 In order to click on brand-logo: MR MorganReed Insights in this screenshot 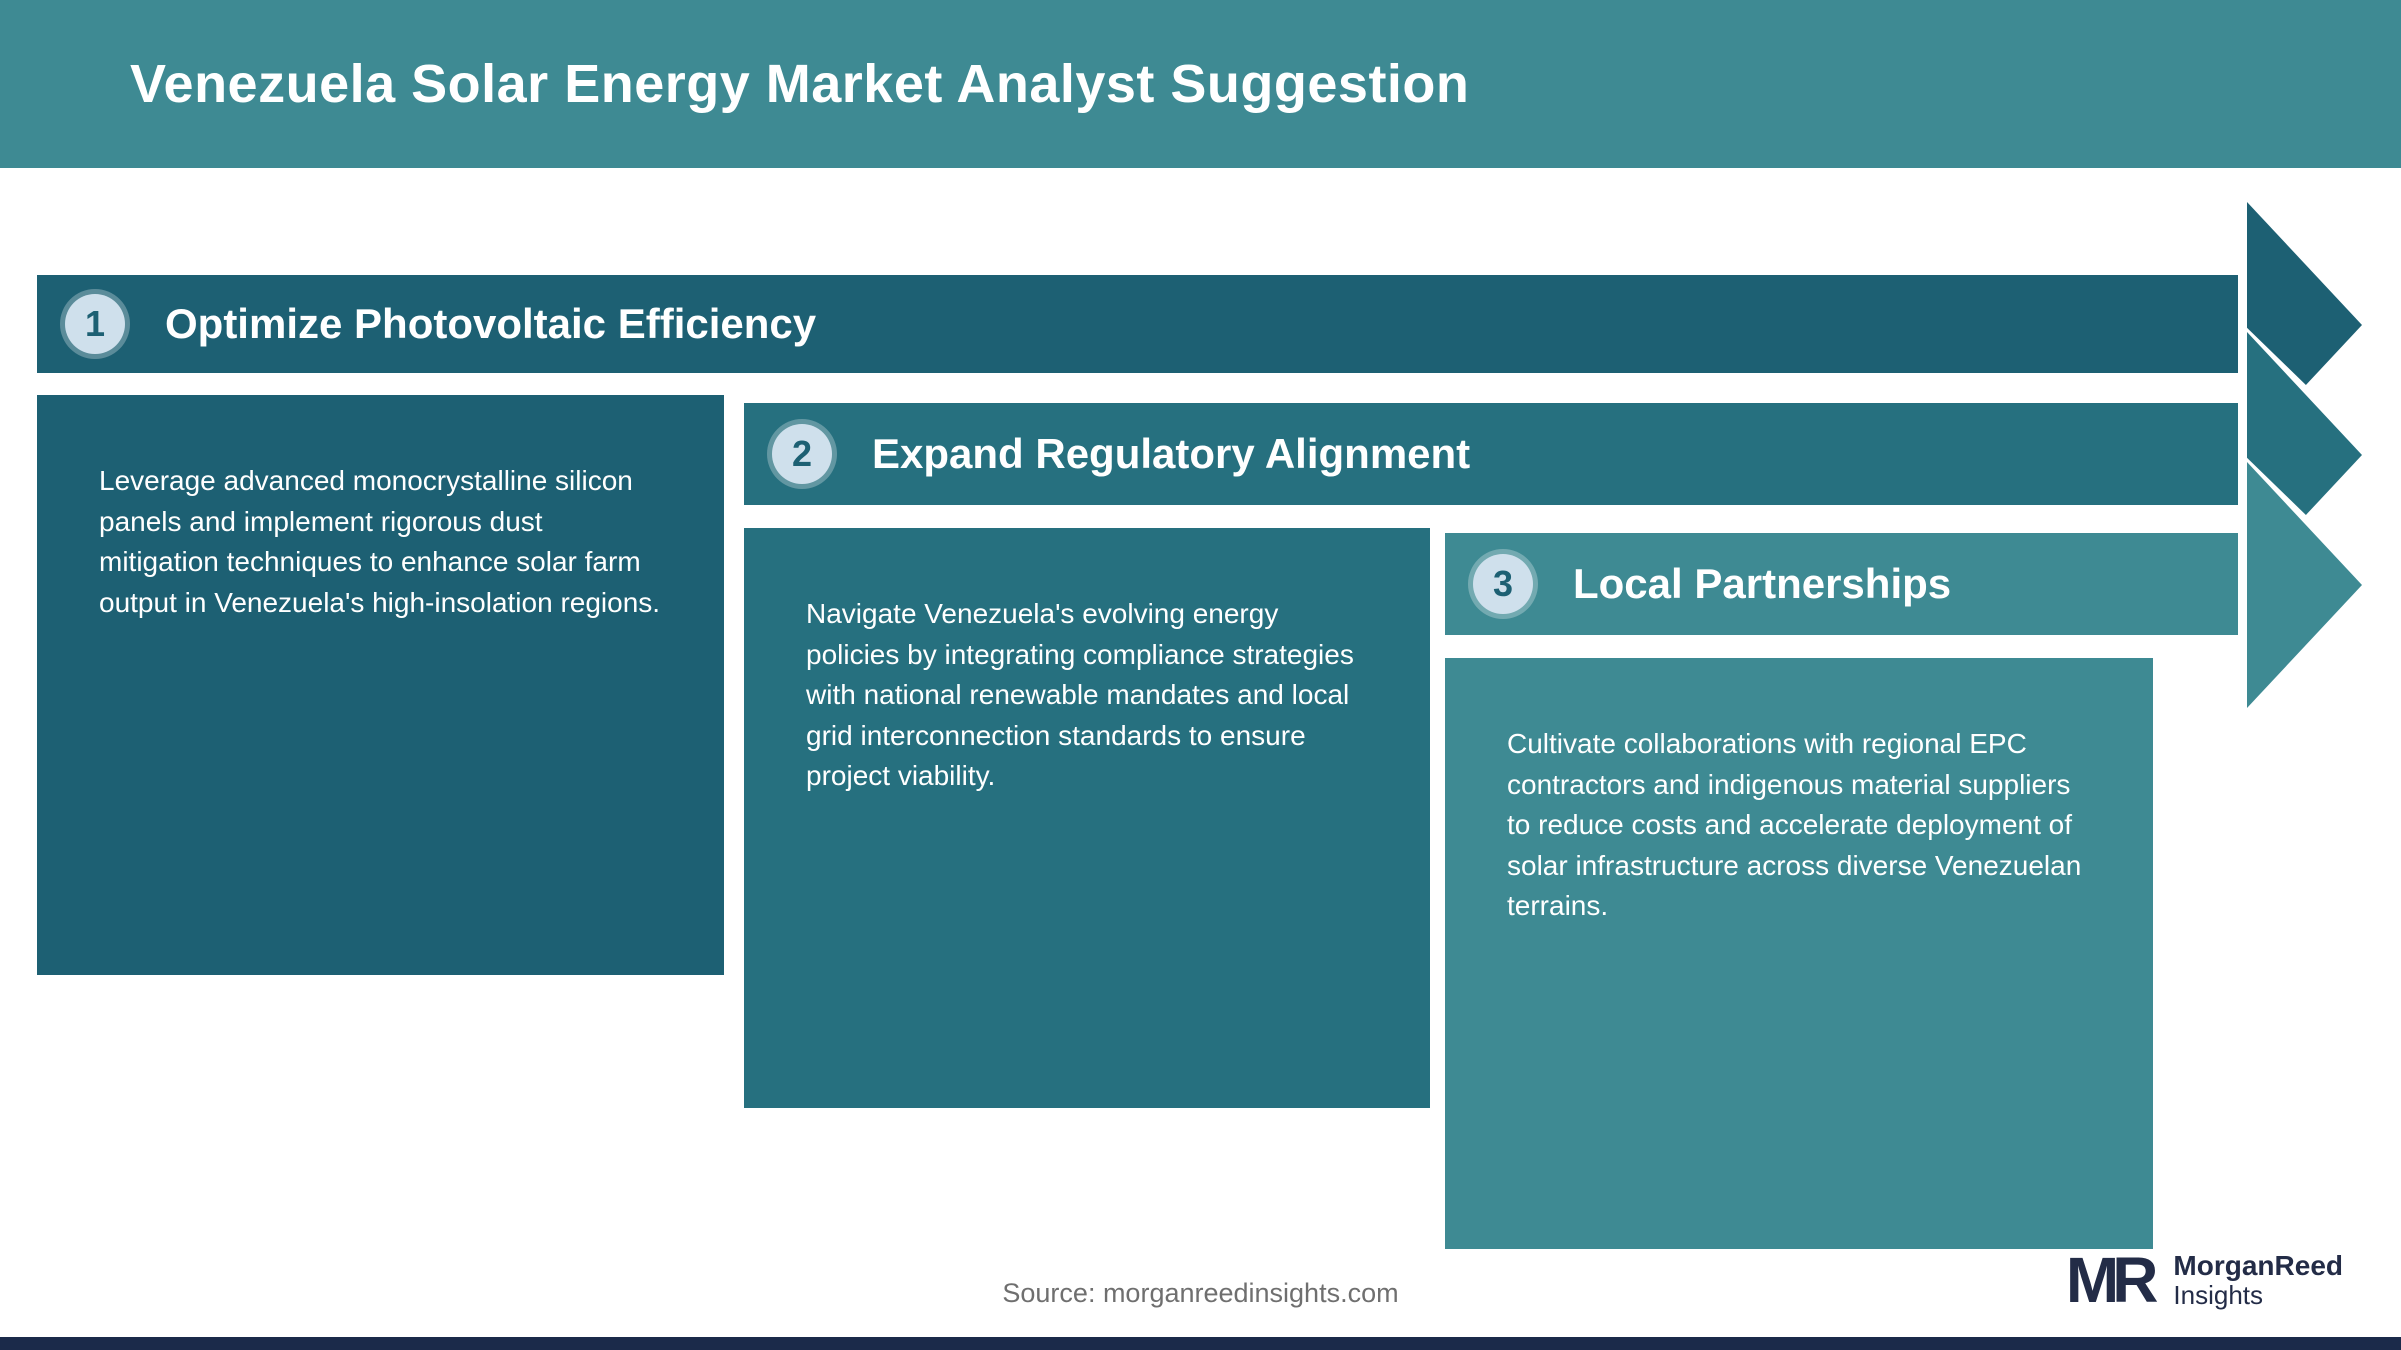, I will do `click(2204, 1280)`.